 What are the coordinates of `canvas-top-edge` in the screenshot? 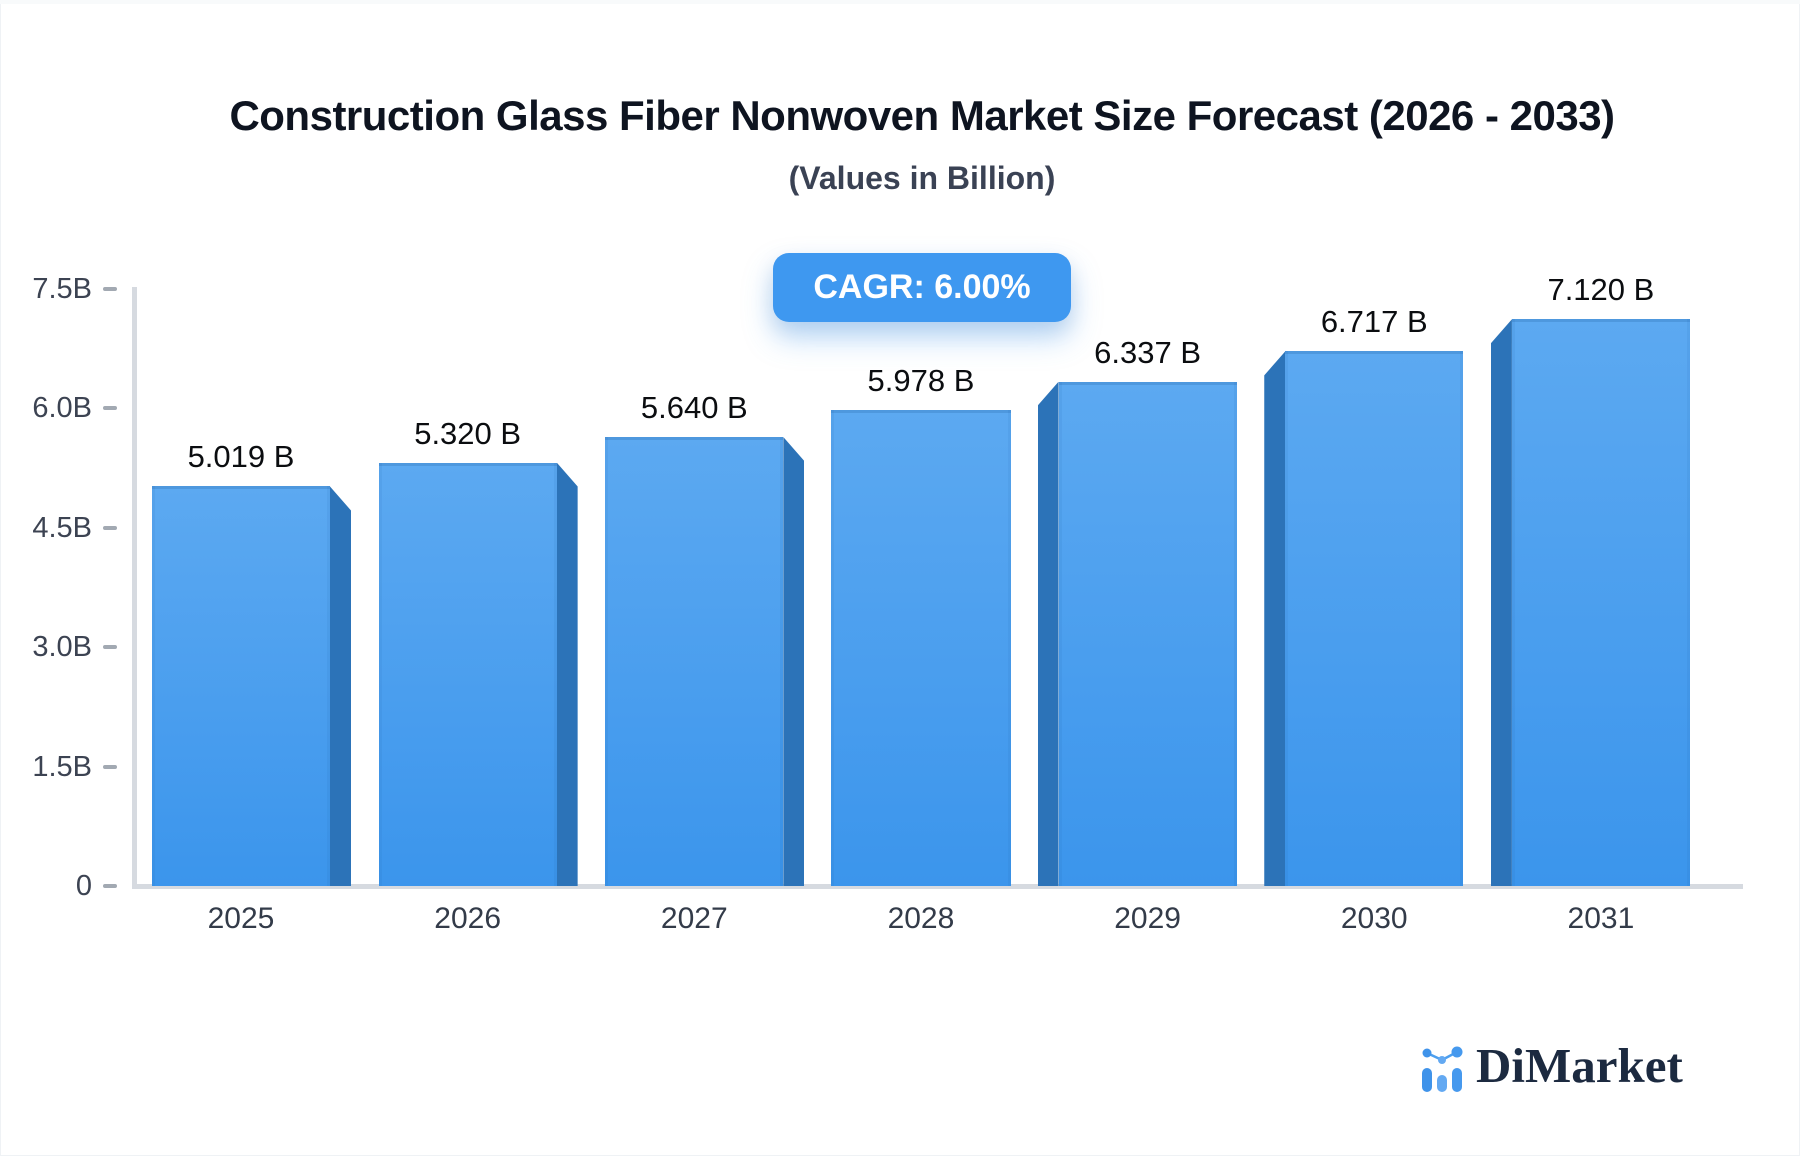 It's located at (900, 2).